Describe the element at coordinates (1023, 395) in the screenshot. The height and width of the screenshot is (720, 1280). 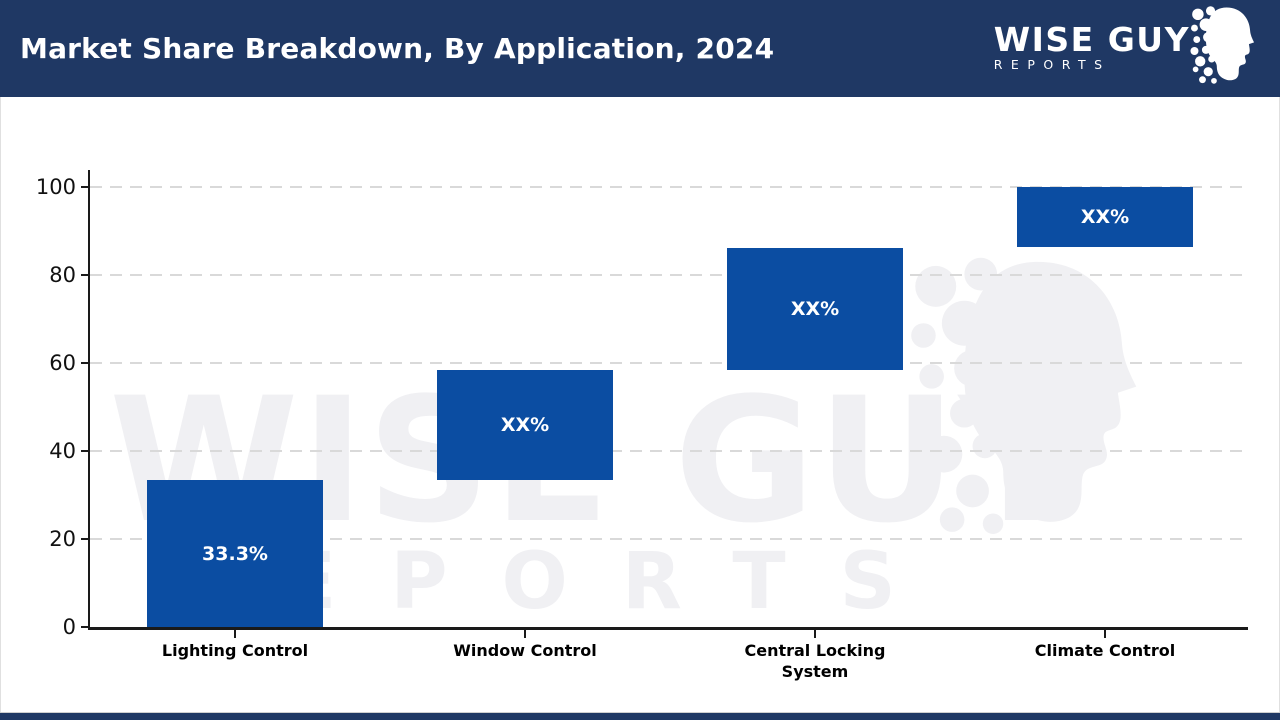
I see `watermark-head-icon` at that location.